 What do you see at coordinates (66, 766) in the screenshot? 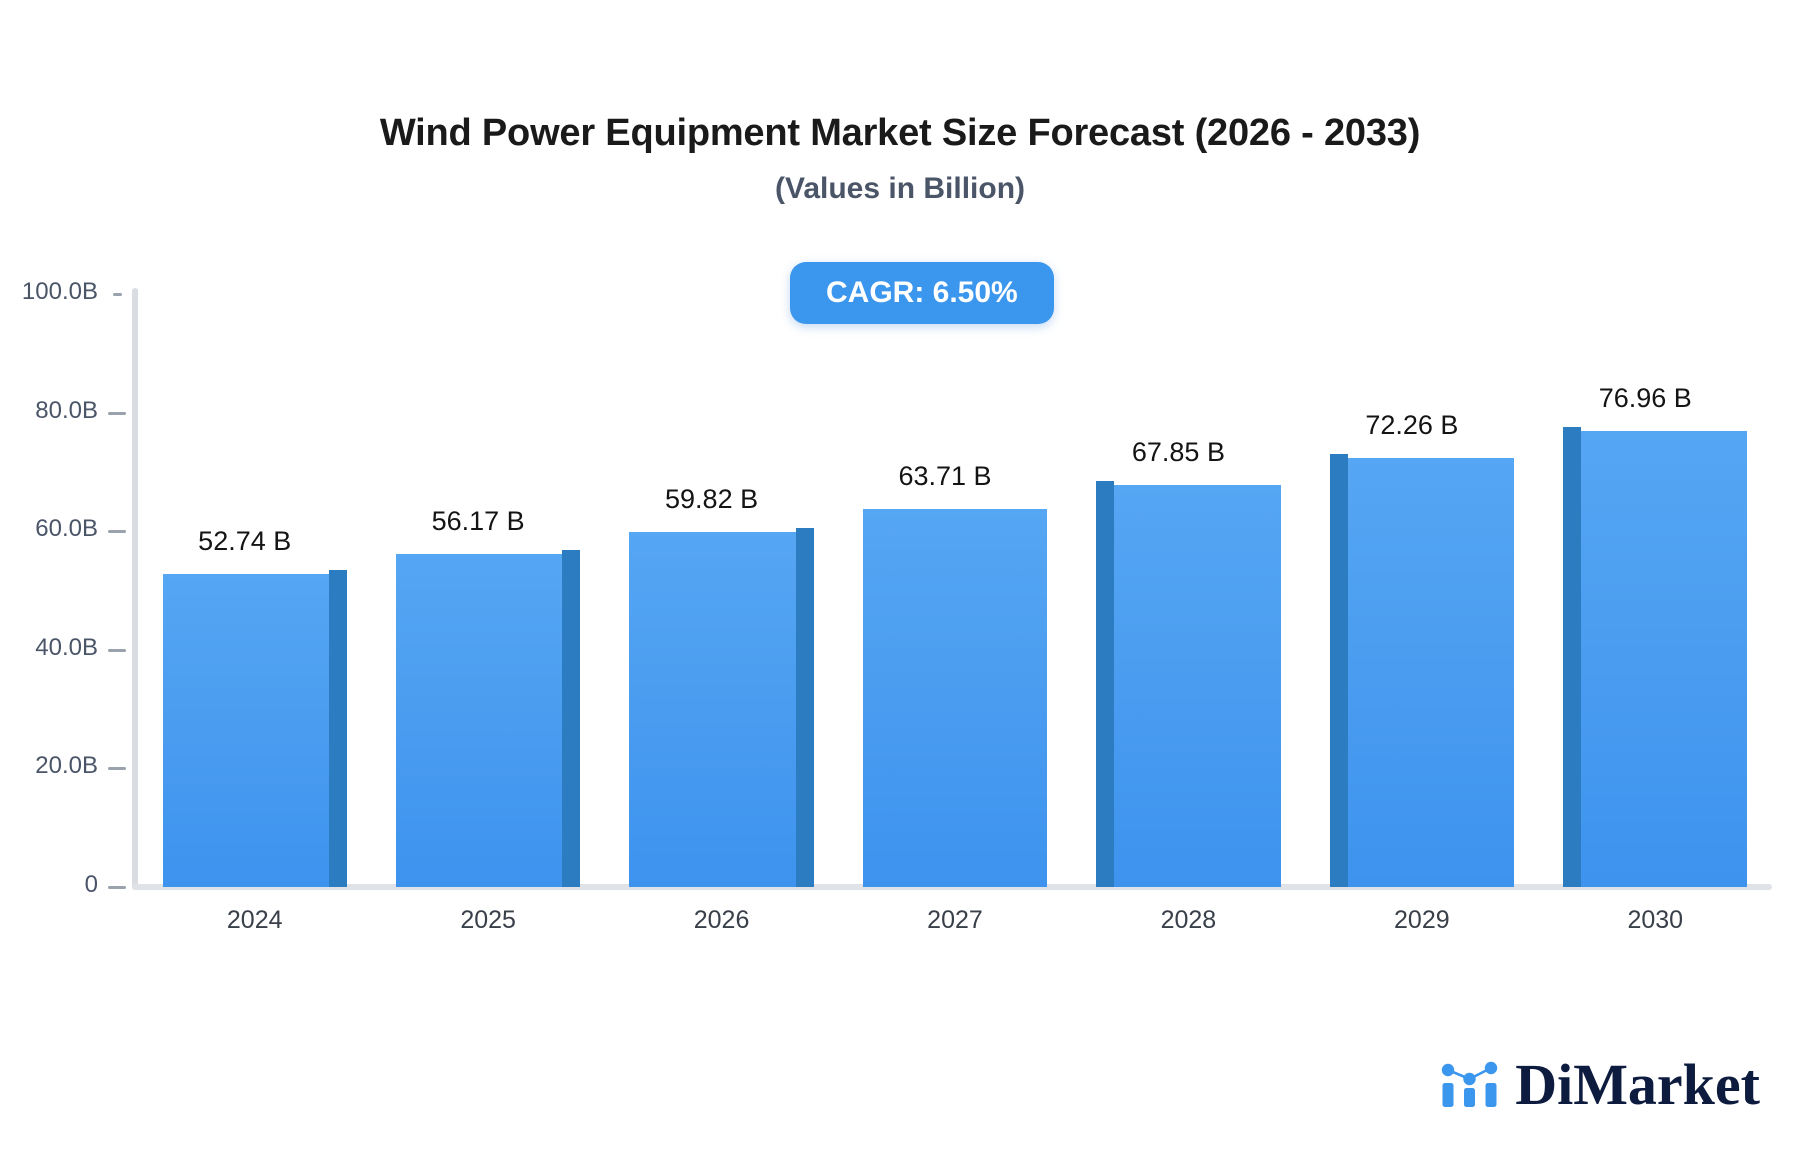
I see `y-tick-label: 20.0B` at bounding box center [66, 766].